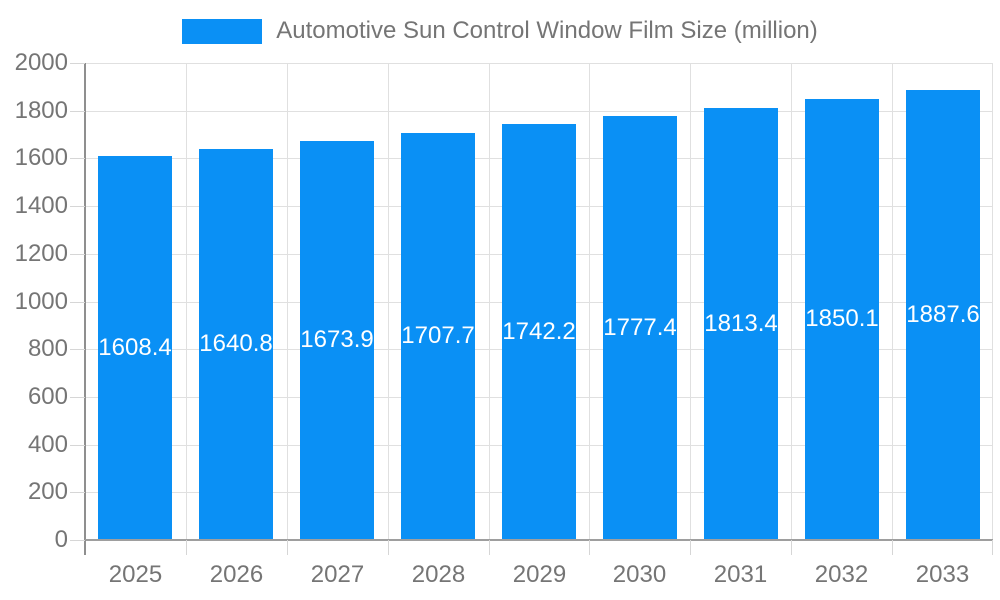  What do you see at coordinates (539, 574) in the screenshot?
I see `x-axis-tick-label: 2029` at bounding box center [539, 574].